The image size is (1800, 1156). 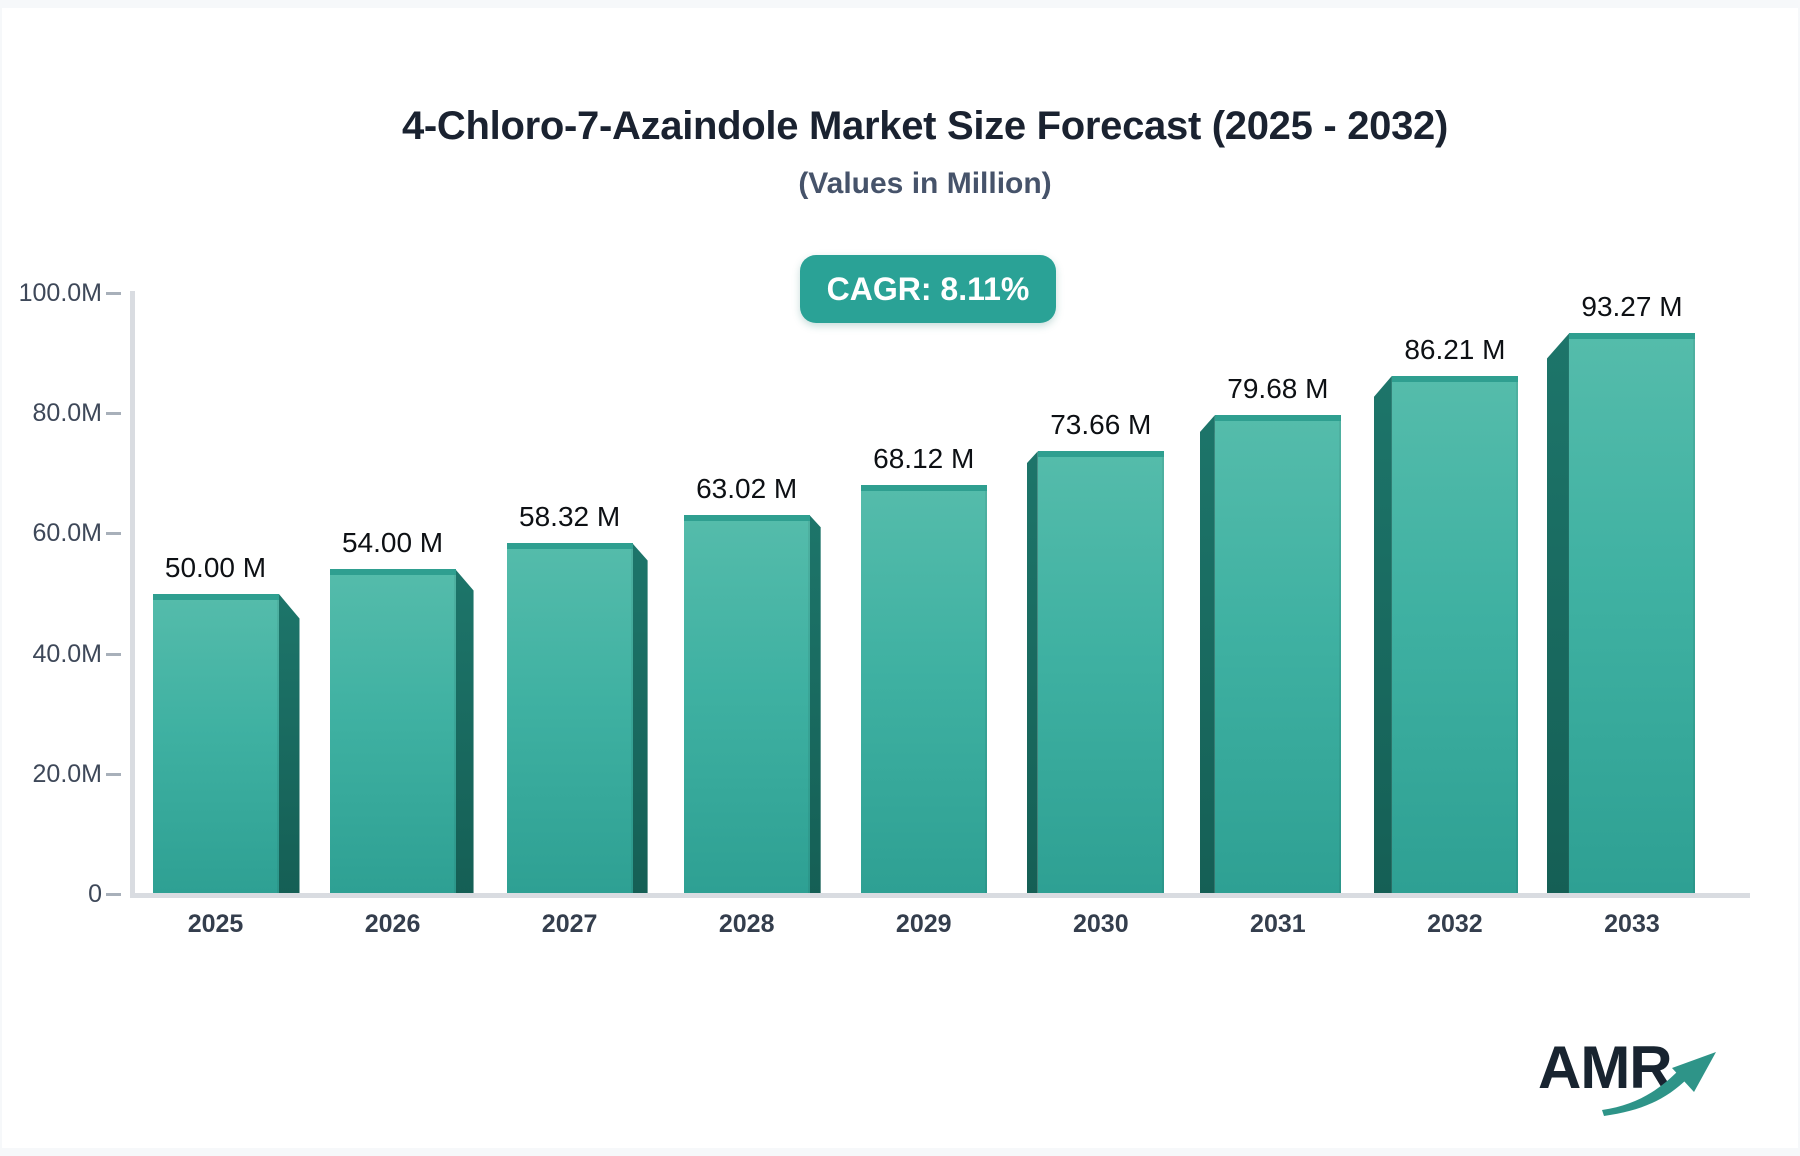 What do you see at coordinates (67, 533) in the screenshot?
I see `y-axis-tick-label: 60.0M` at bounding box center [67, 533].